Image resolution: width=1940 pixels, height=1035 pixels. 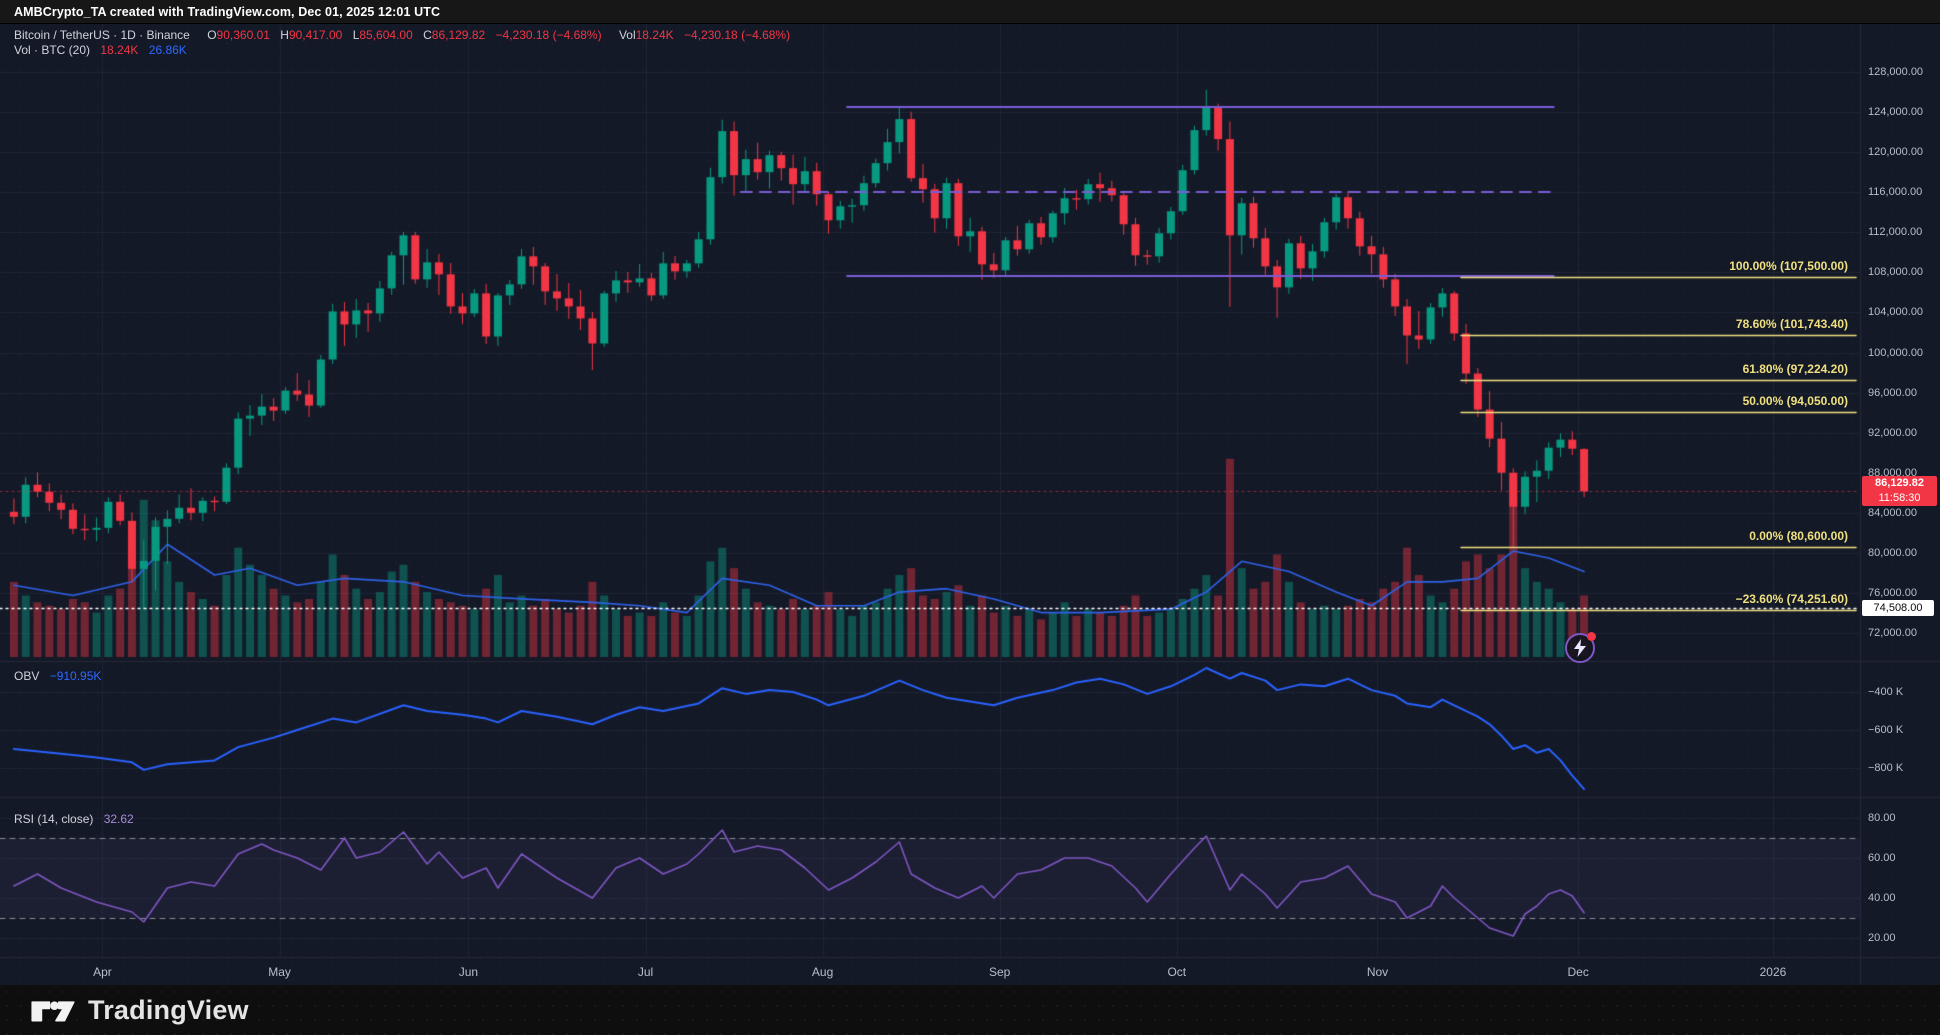 I want to click on fib-level-label: 61.80% (97,224.20), so click(x=1795, y=369).